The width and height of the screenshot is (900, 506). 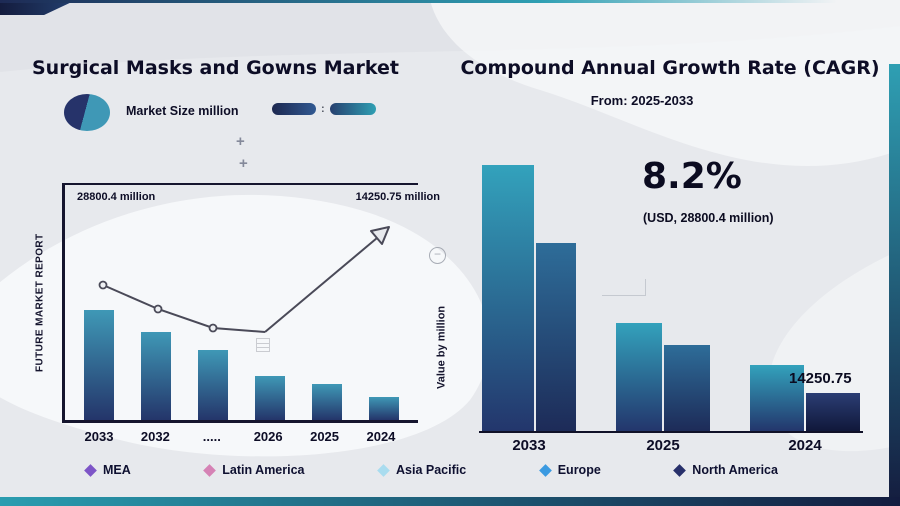 What do you see at coordinates (642, 100) in the screenshot?
I see `right-subtitle: From: 2025-2033` at bounding box center [642, 100].